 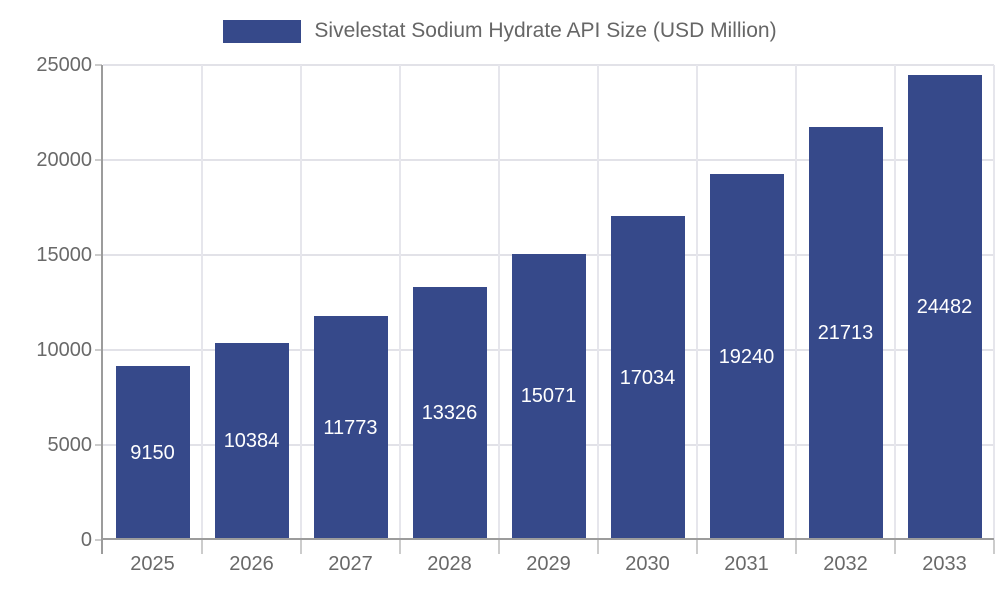 I want to click on x-tick-label: 2028, so click(x=449, y=564).